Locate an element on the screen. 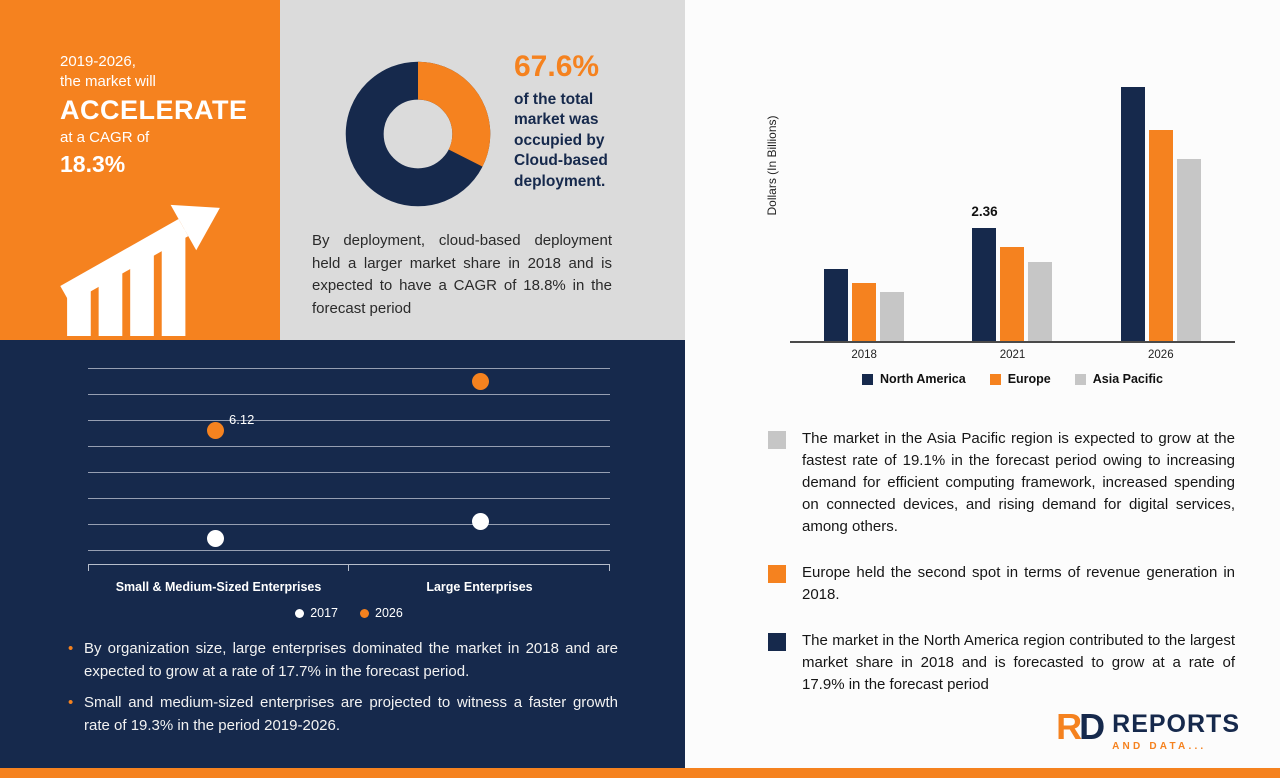 The image size is (1280, 778). legend-label-2017: 2017 is located at coordinates (324, 613).